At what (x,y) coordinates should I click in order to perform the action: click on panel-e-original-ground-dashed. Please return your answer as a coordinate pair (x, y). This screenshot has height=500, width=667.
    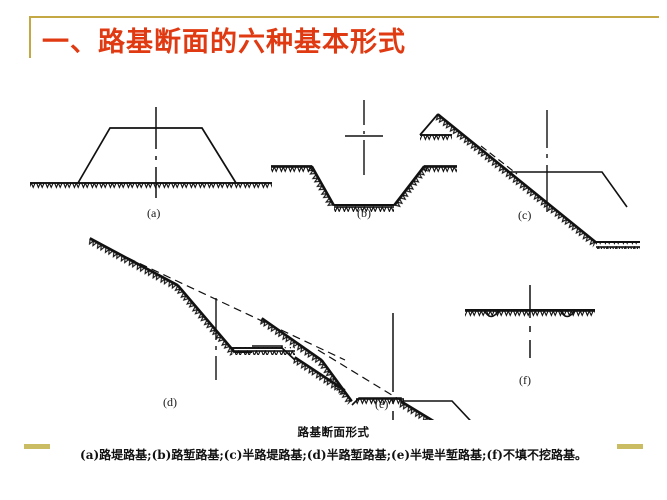
    Looking at the image, I should click on (359, 375).